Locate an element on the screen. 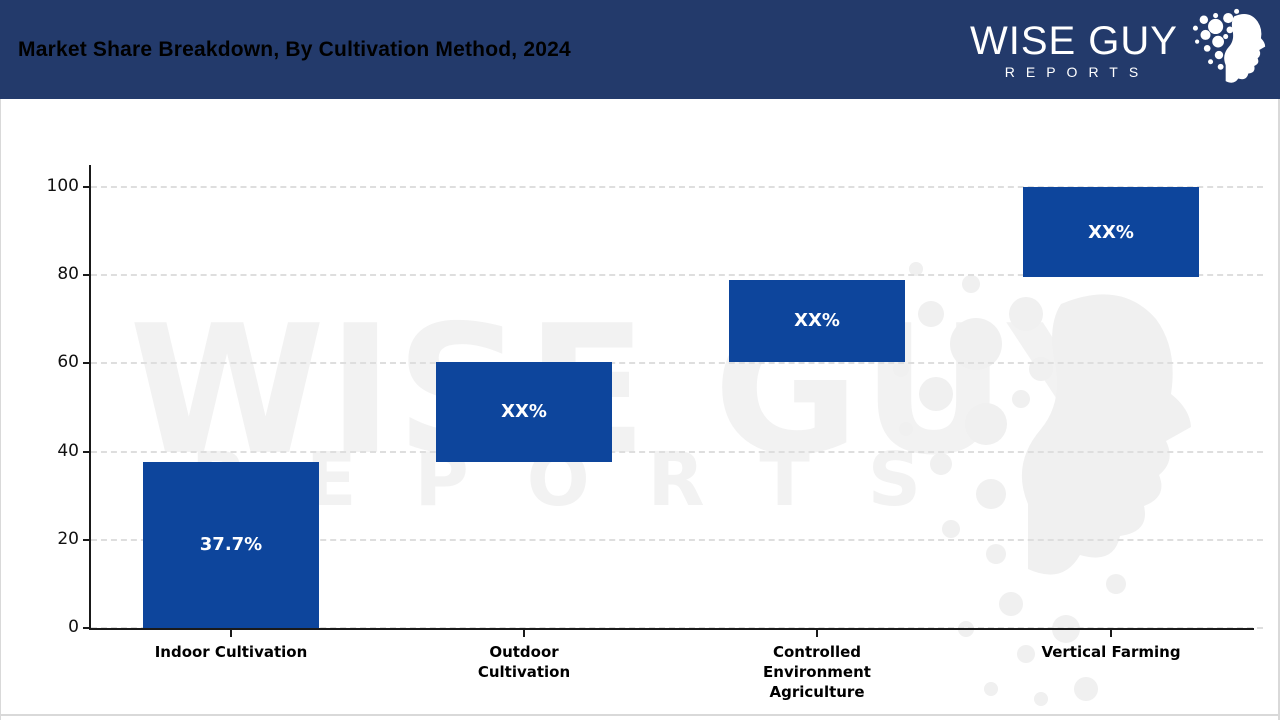 The width and height of the screenshot is (1280, 720). bar: 37.7% is located at coordinates (231, 544).